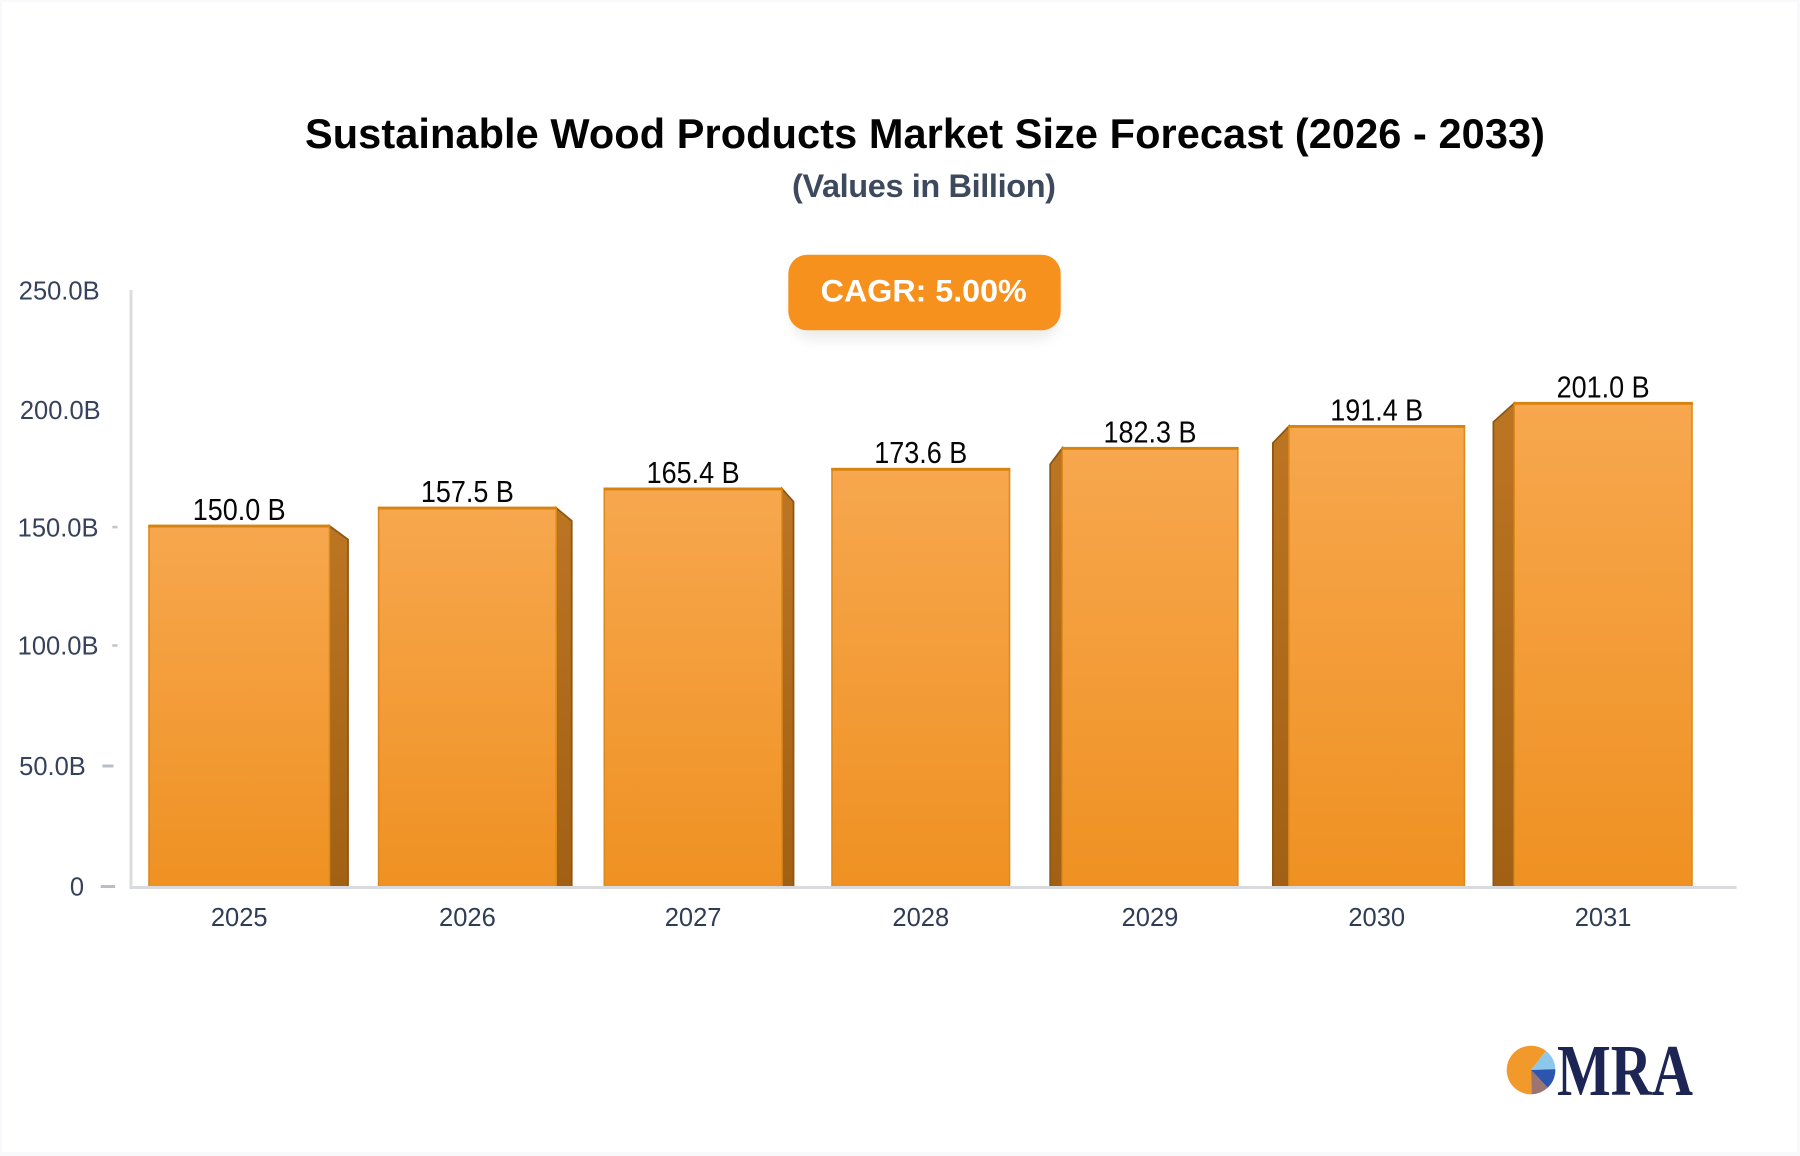  Describe the element at coordinates (467, 492) in the screenshot. I see `svg-text: 157.5 B` at that location.